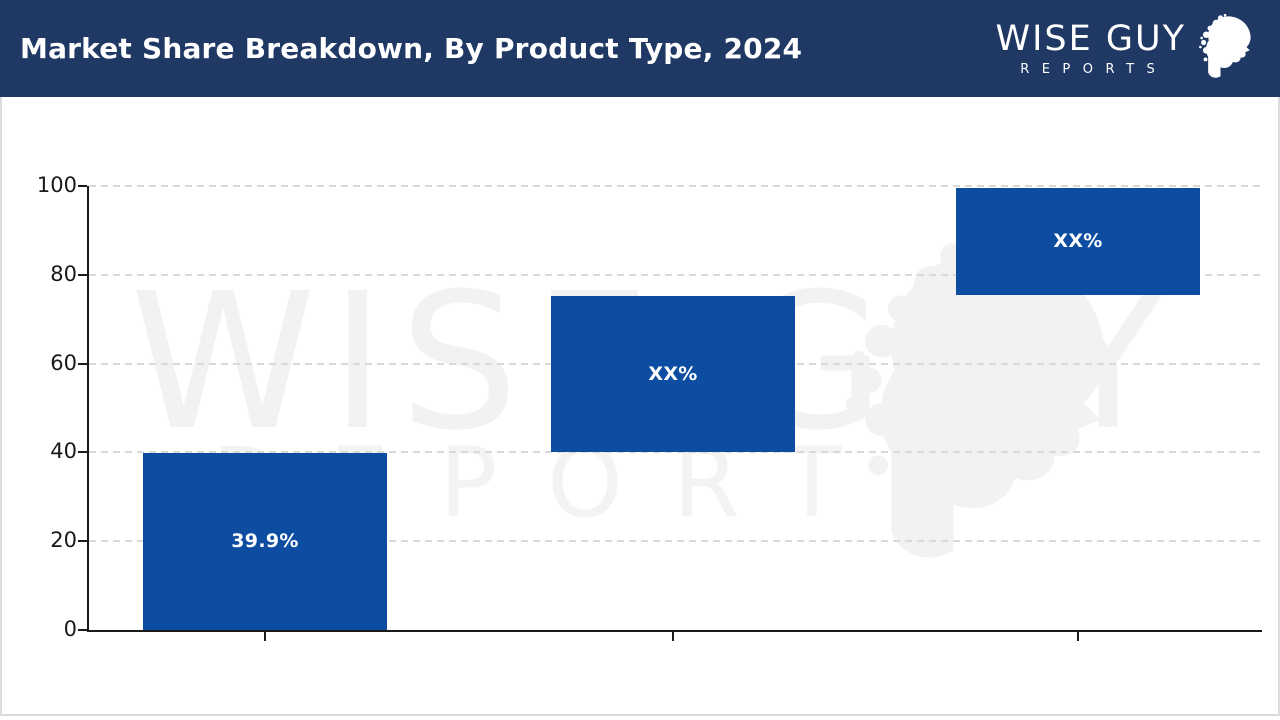 The width and height of the screenshot is (1280, 720). Describe the element at coordinates (63, 451) in the screenshot. I see `y-axis-tick-label: 40` at that location.